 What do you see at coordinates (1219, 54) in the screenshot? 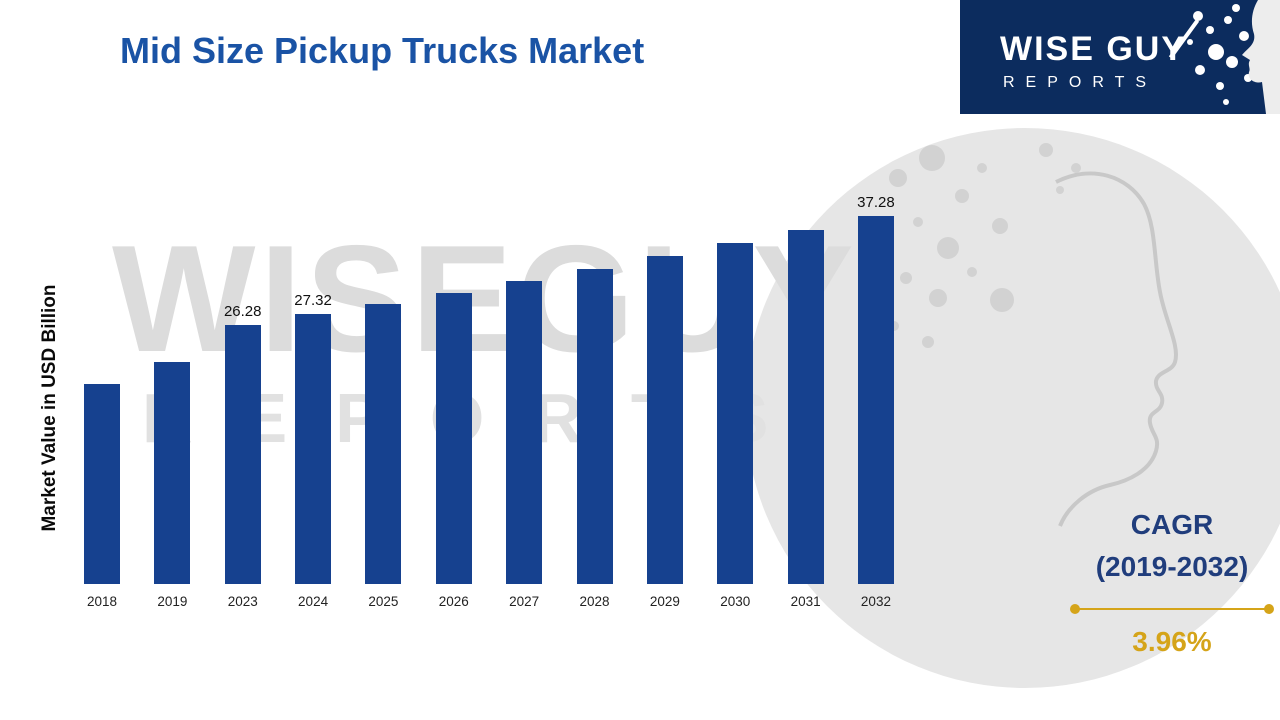
I see `logo-dots-pattern` at bounding box center [1219, 54].